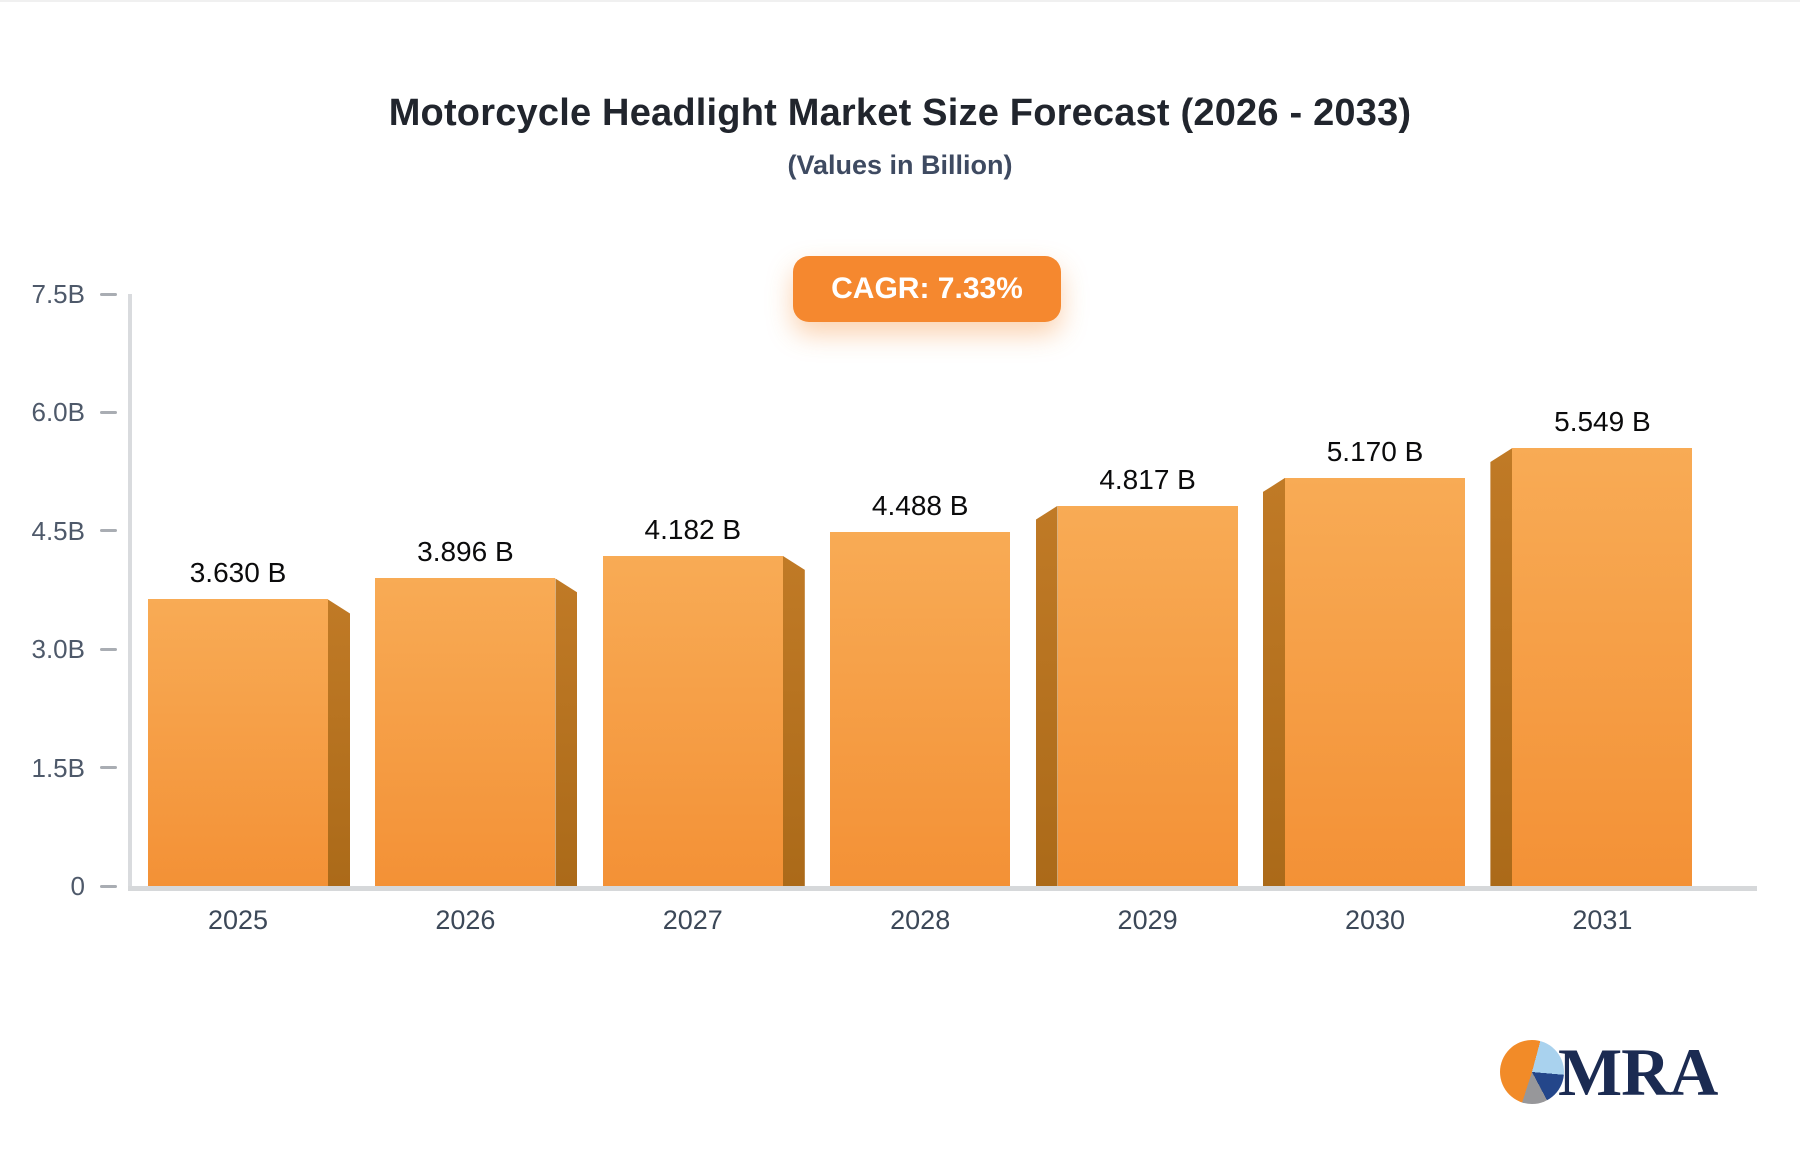 This screenshot has height=1158, width=1800. What do you see at coordinates (58, 412) in the screenshot?
I see `y-tick-label-6.0B: 6.0B` at bounding box center [58, 412].